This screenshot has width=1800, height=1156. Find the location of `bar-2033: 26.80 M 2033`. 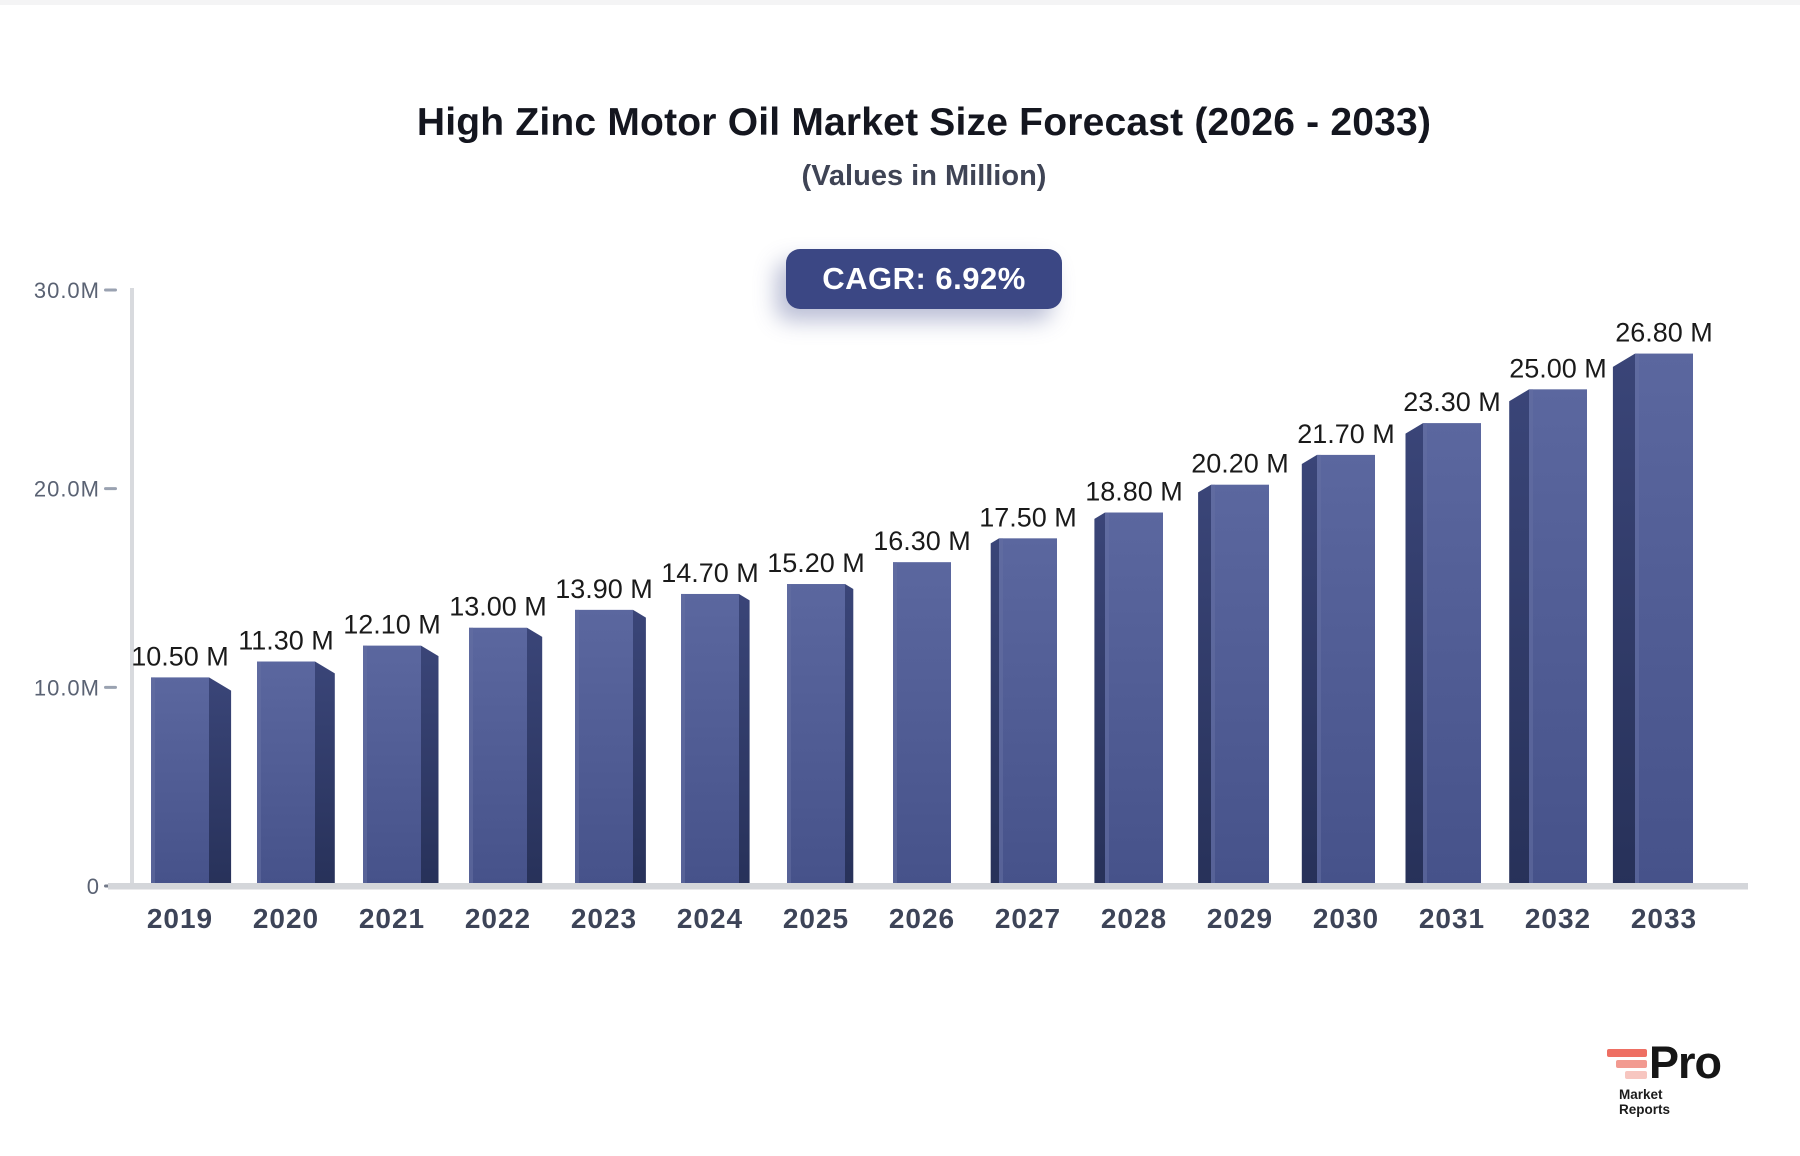

bar-2033: 26.80 M 2033 is located at coordinates (1662, 626).